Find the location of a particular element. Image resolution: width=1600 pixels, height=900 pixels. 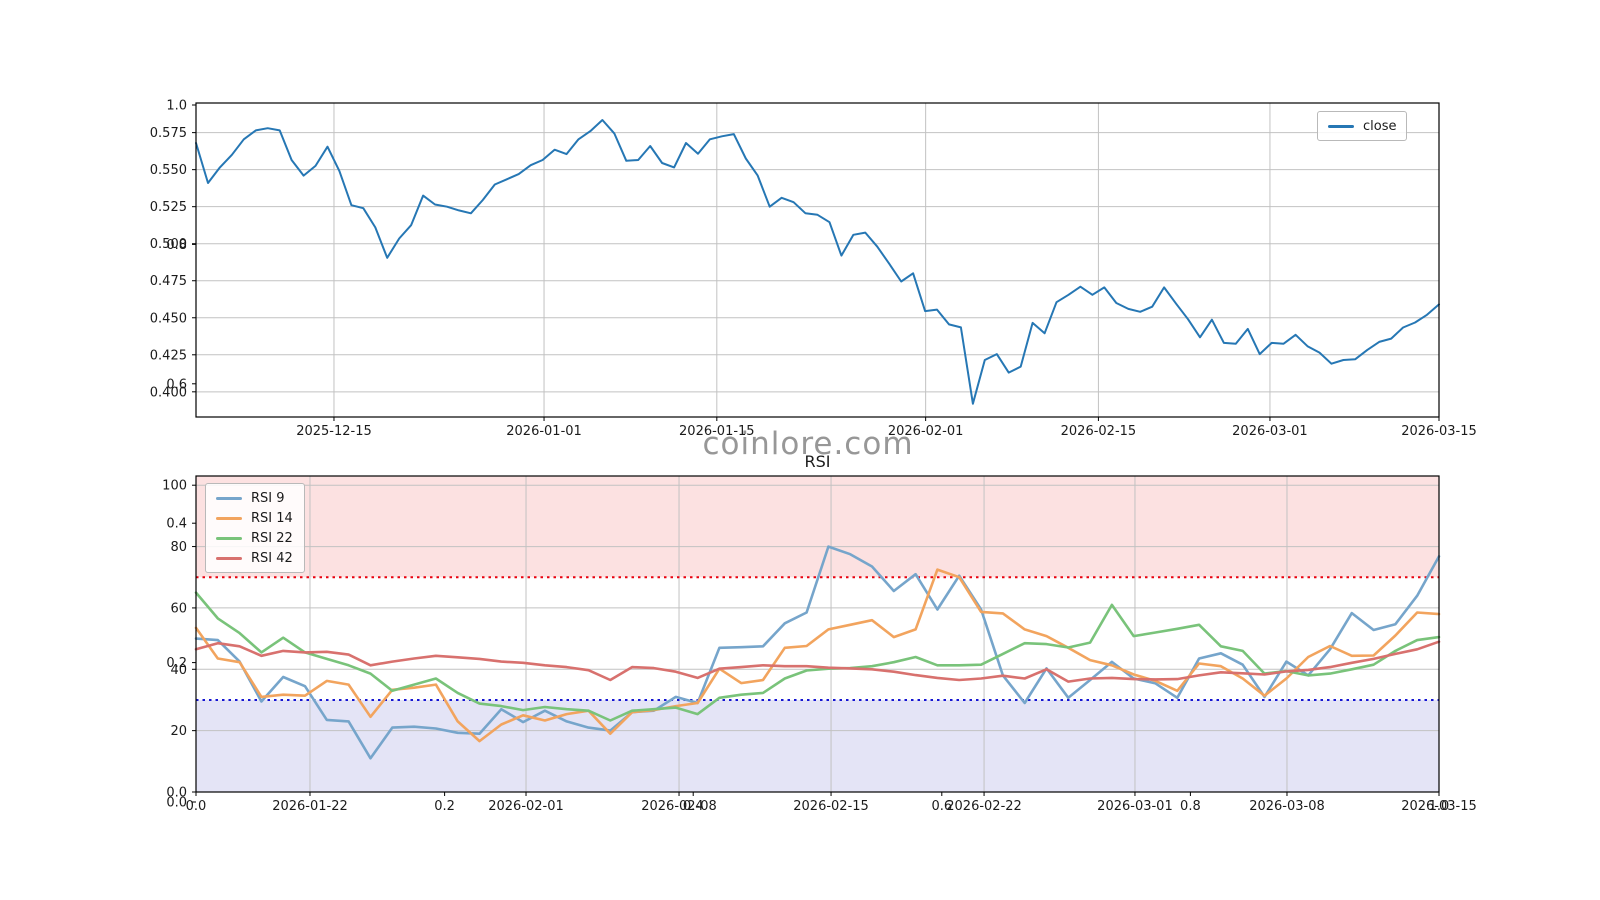

legend-price: close is located at coordinates (1362, 126).